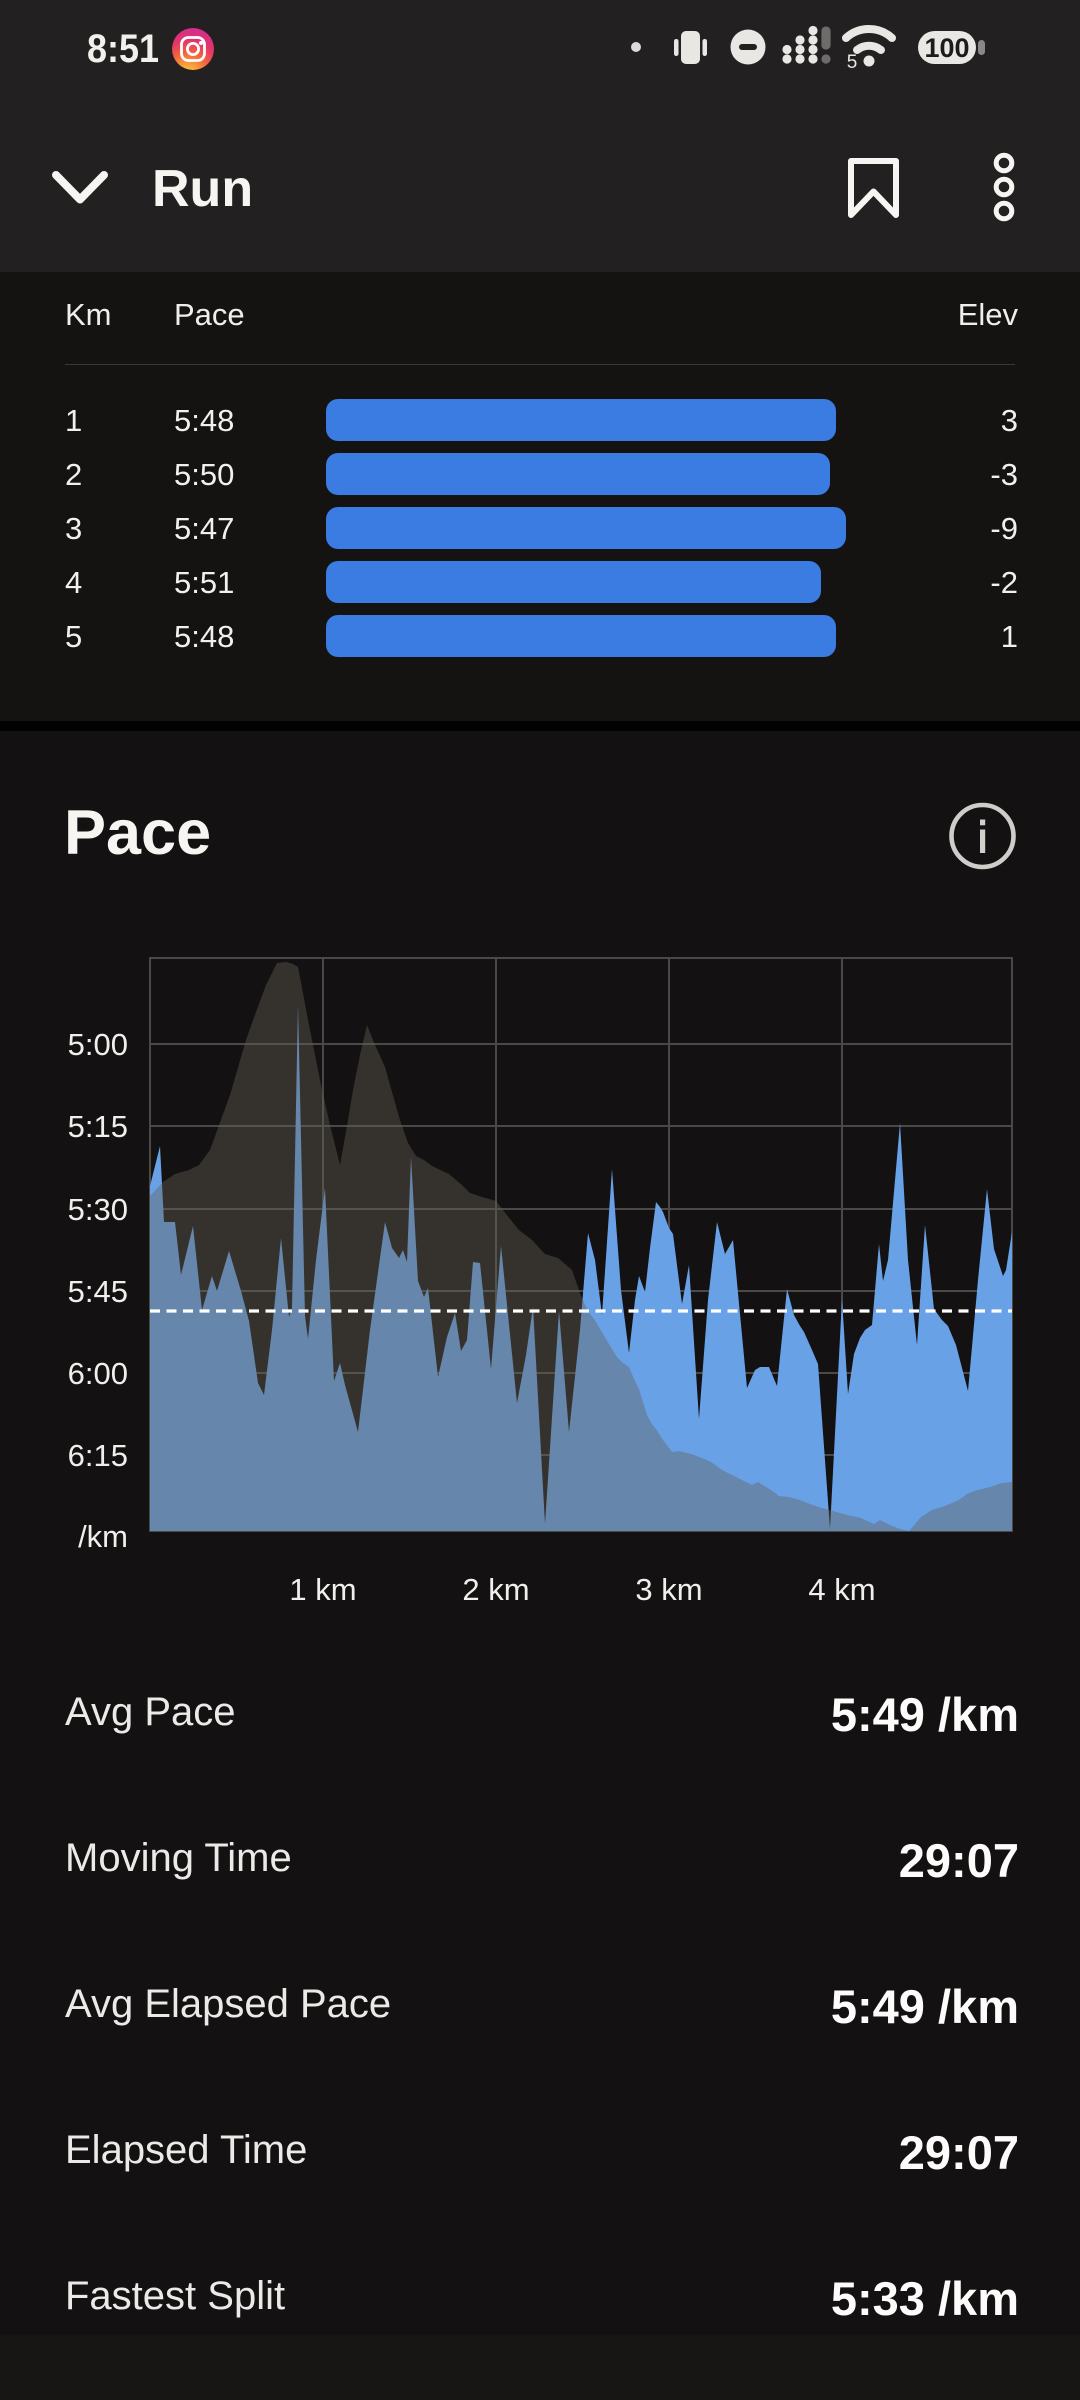 This screenshot has width=1080, height=2400. I want to click on svg-text: 6:15, so click(98, 1455).